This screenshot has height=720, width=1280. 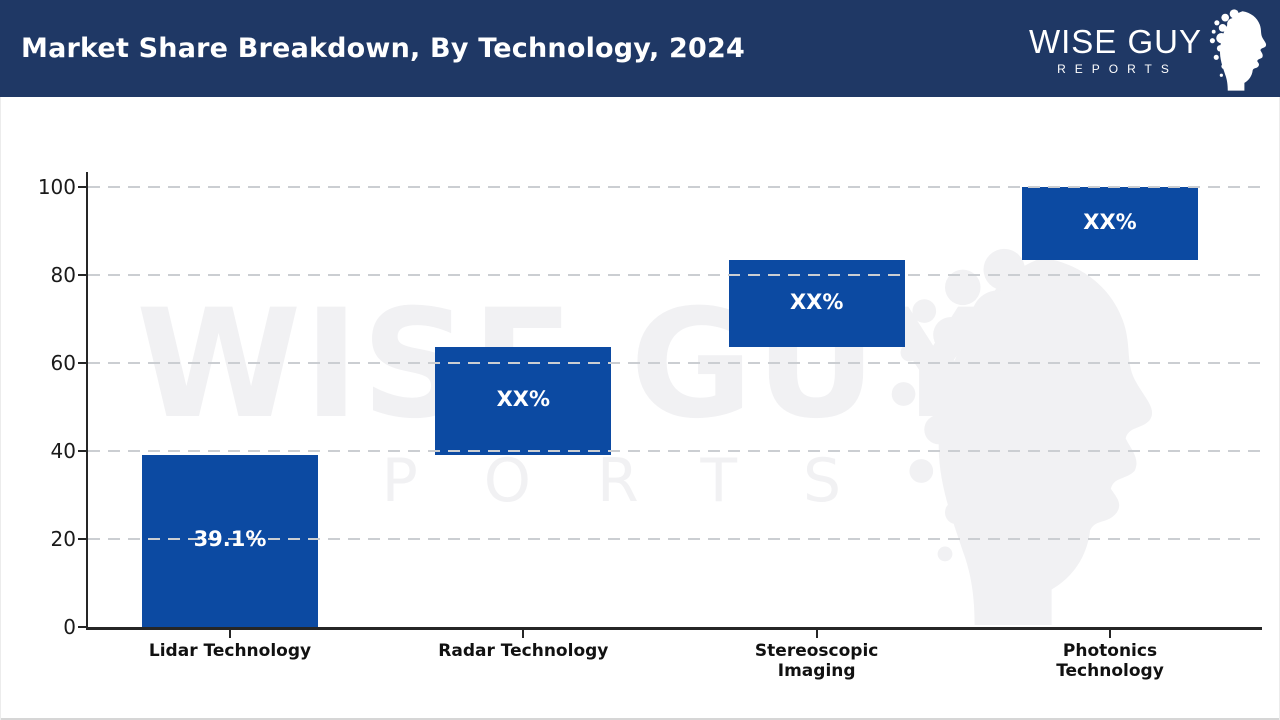 I want to click on bottom-border-line, so click(x=640, y=719).